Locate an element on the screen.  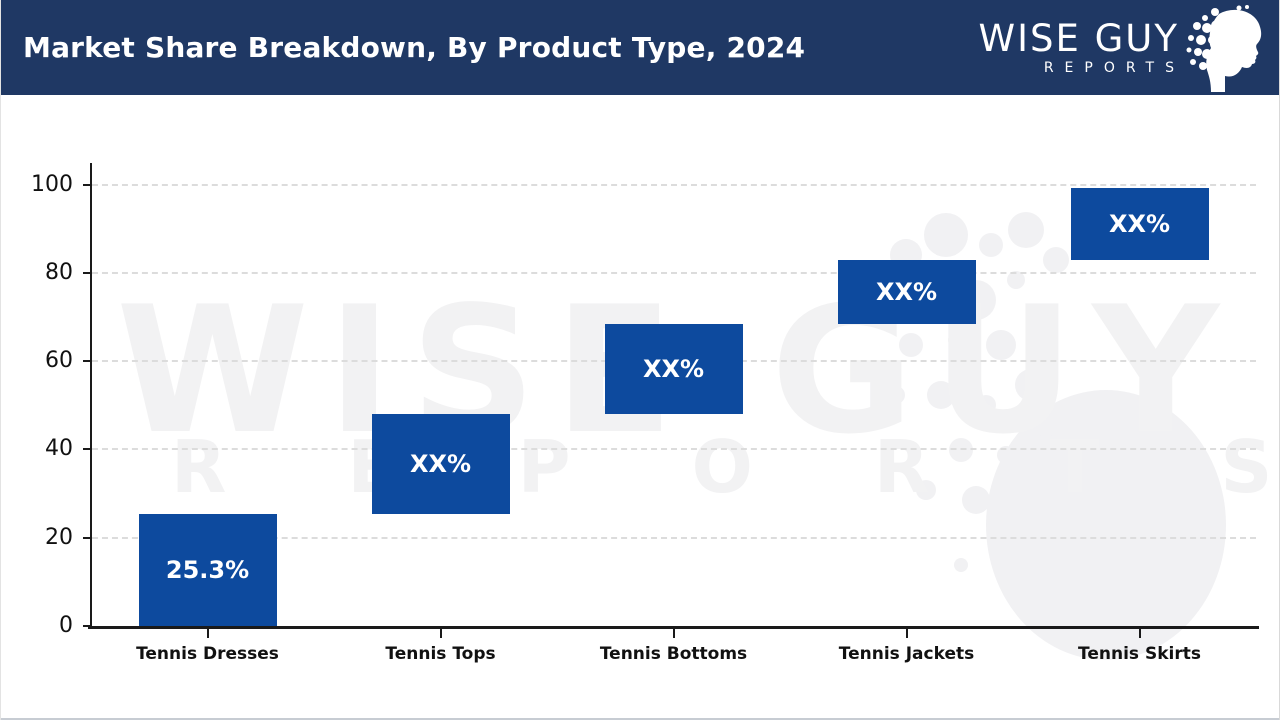
category-label: Tennis Bottoms is located at coordinates (673, 654).